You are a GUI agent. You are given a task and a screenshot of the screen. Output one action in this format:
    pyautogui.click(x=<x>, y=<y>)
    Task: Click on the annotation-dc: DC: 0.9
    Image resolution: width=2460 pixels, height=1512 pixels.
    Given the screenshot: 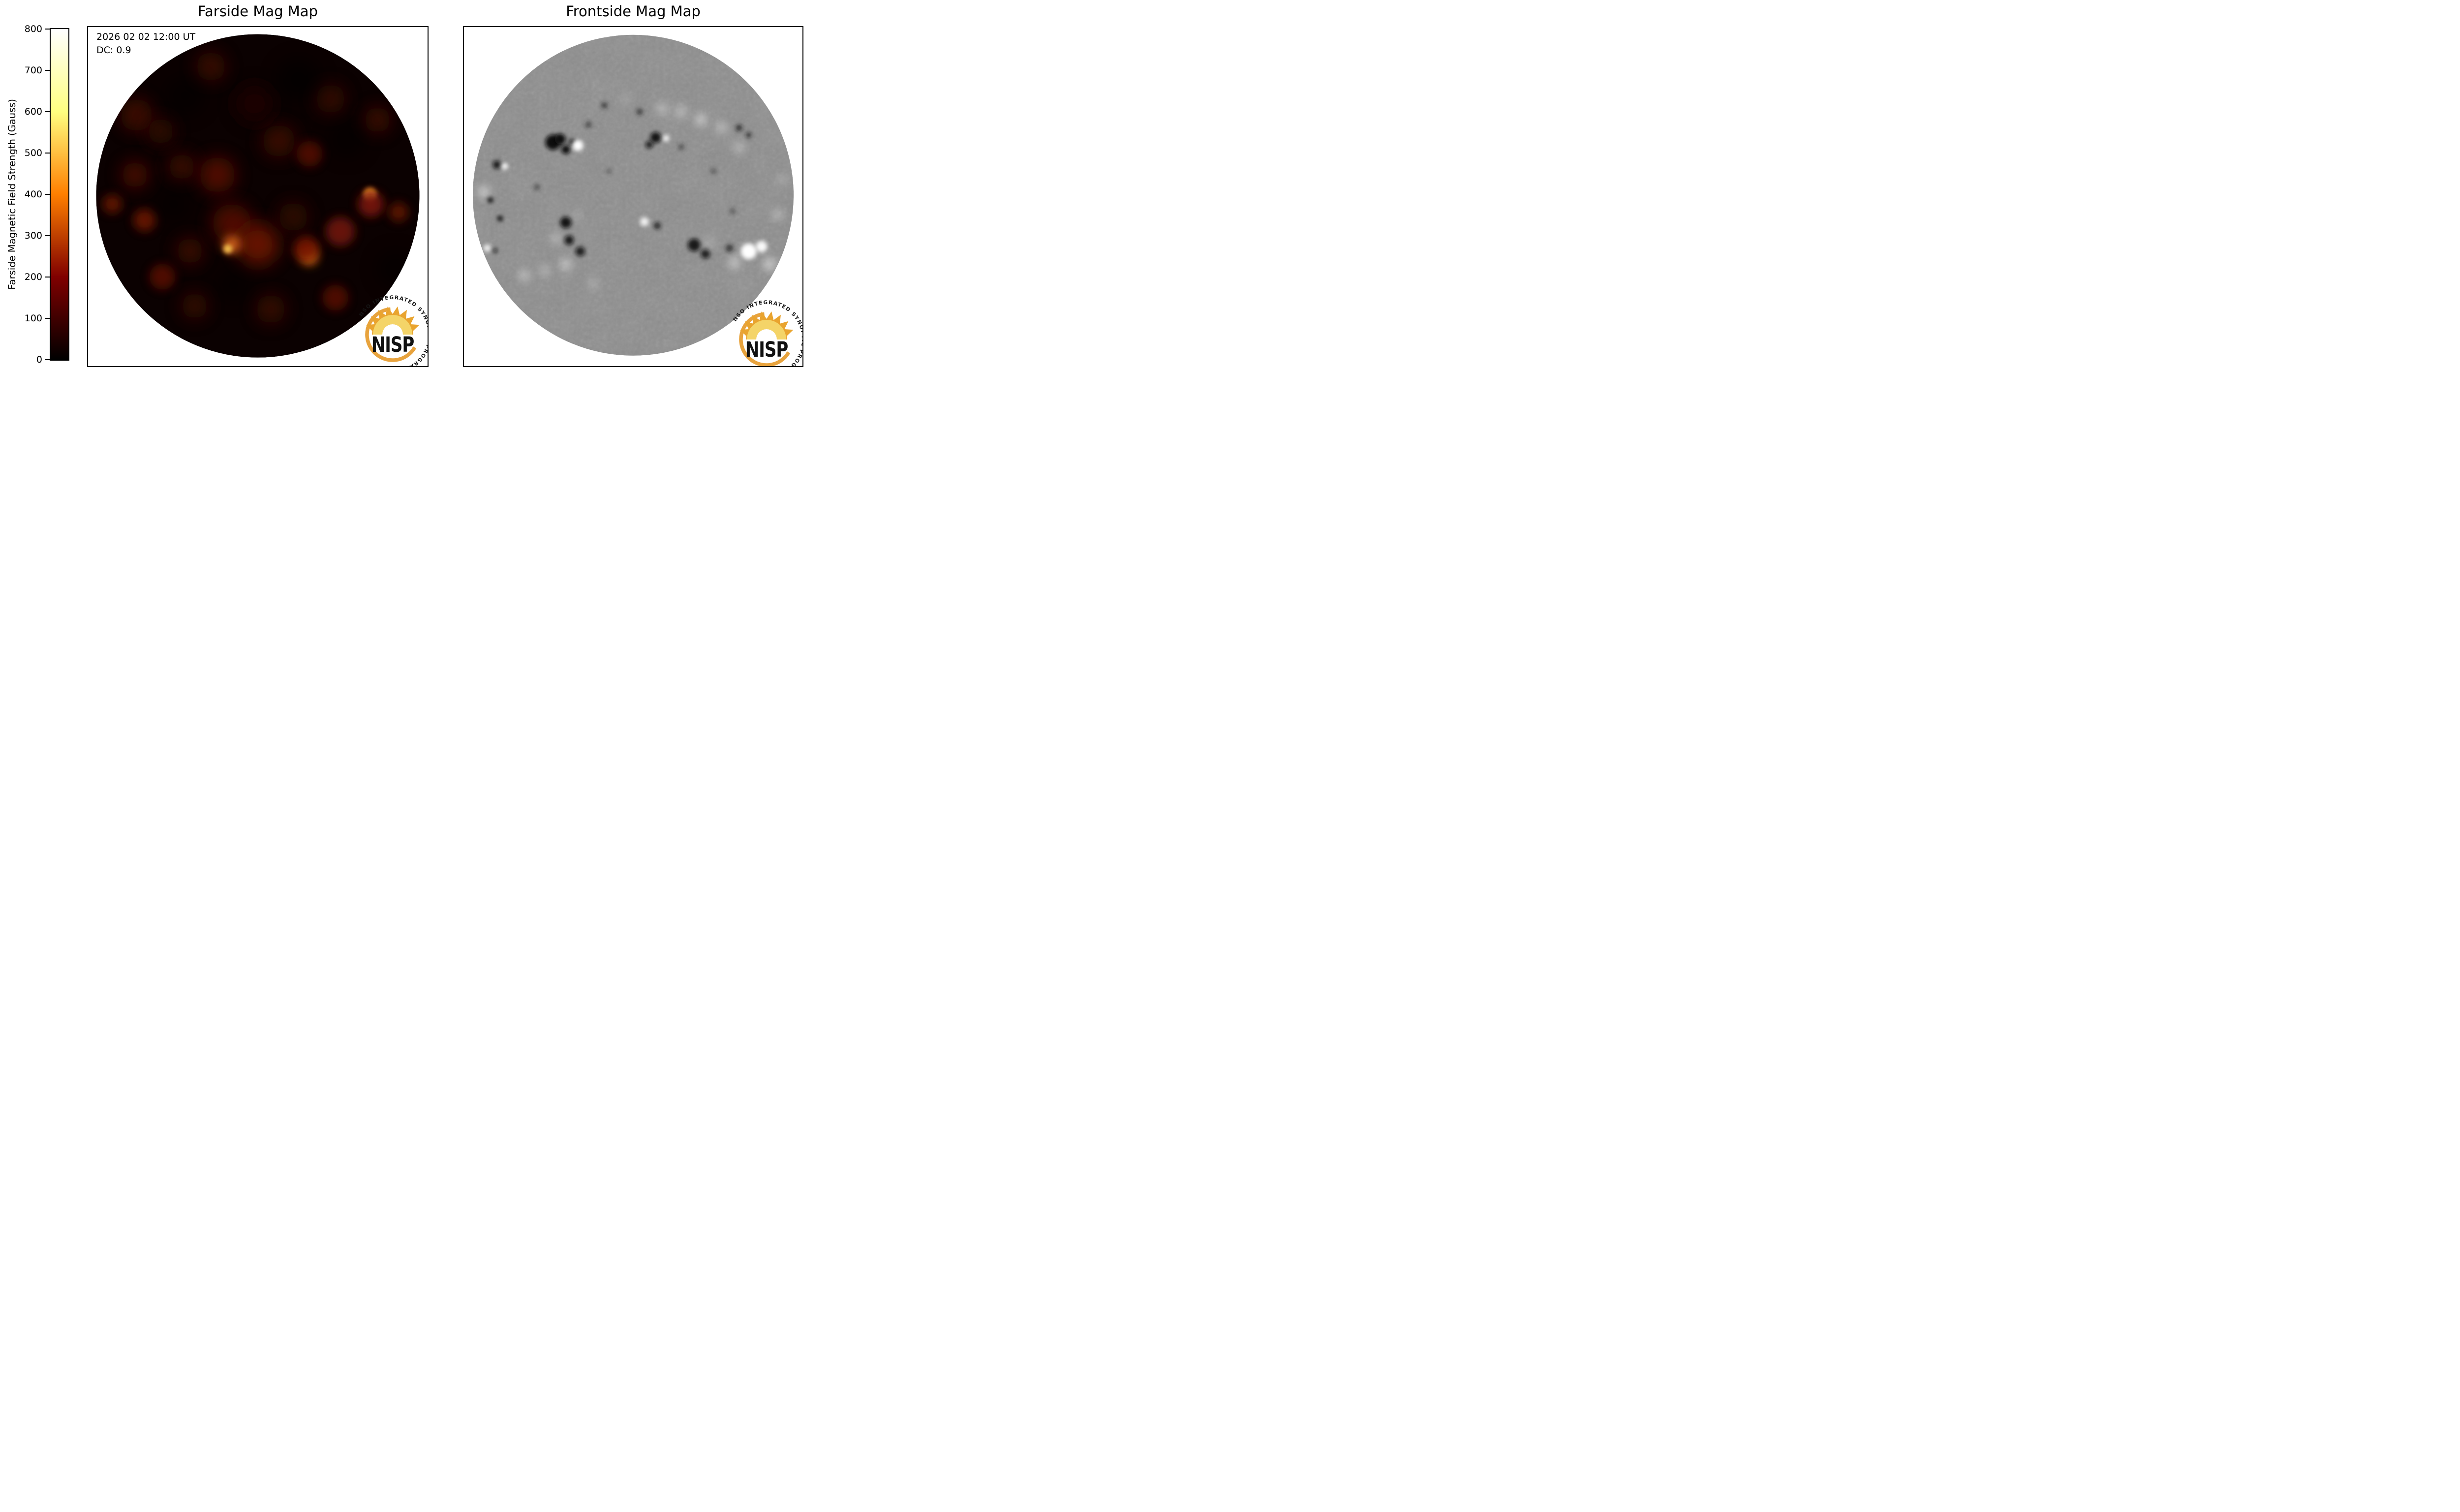 What is the action you would take?
    pyautogui.click(x=114, y=50)
    